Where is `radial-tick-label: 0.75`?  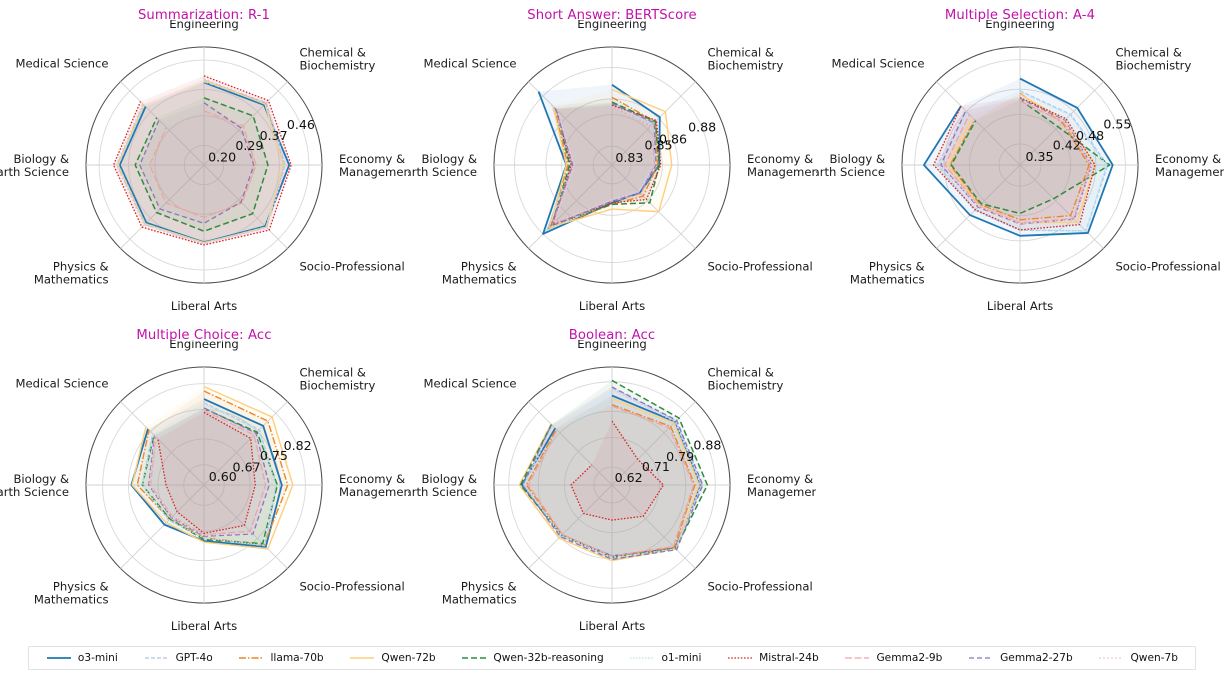
radial-tick-label: 0.75 is located at coordinates (274, 455).